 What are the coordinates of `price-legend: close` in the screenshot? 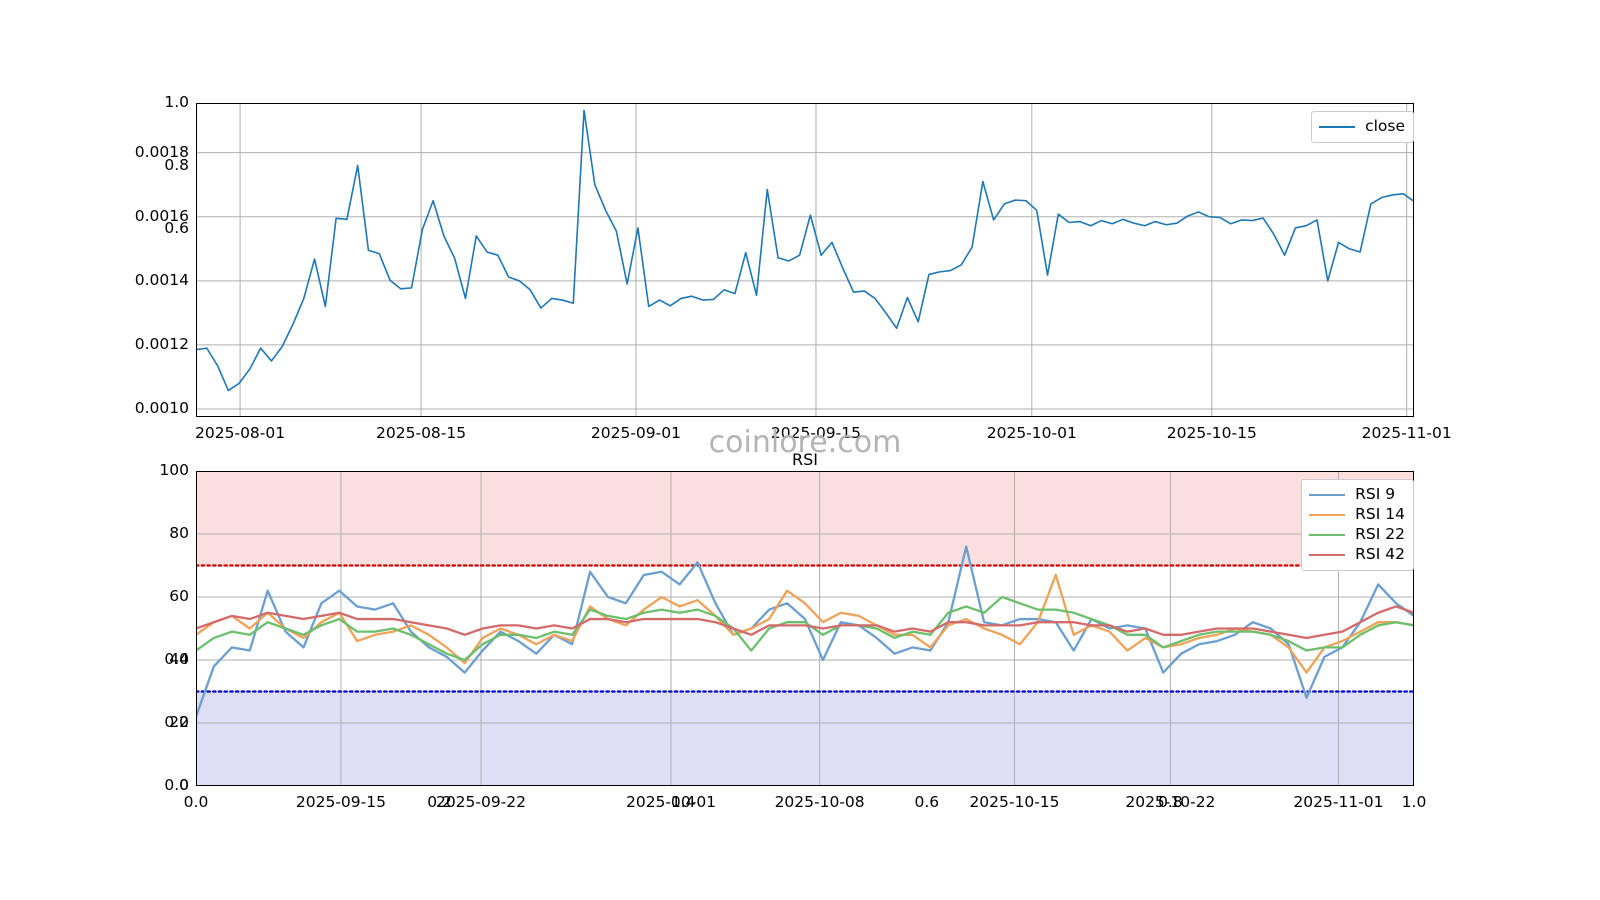 It's located at (1362, 127).